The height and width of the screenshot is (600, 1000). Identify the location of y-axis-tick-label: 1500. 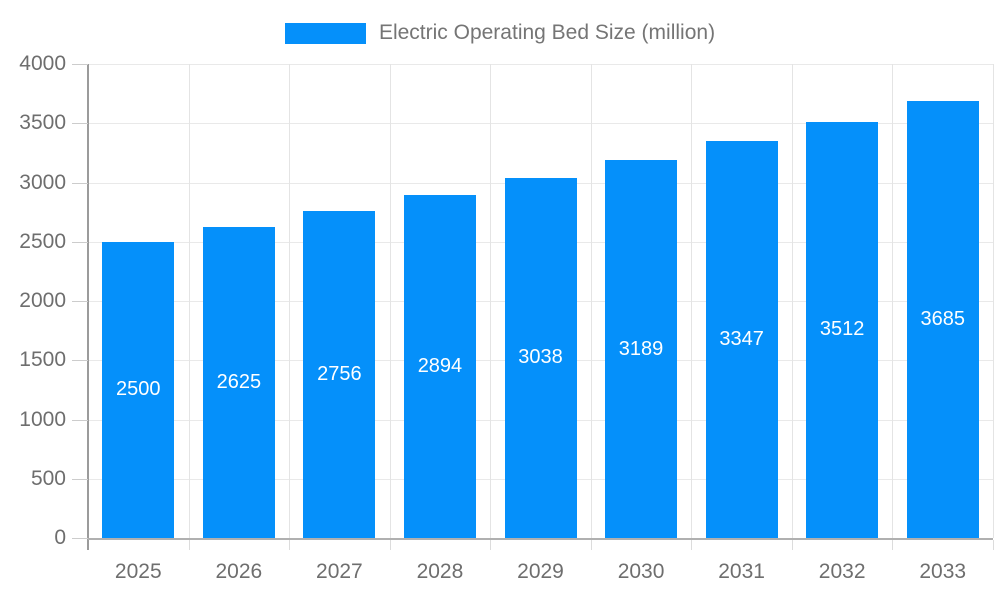
(42, 360).